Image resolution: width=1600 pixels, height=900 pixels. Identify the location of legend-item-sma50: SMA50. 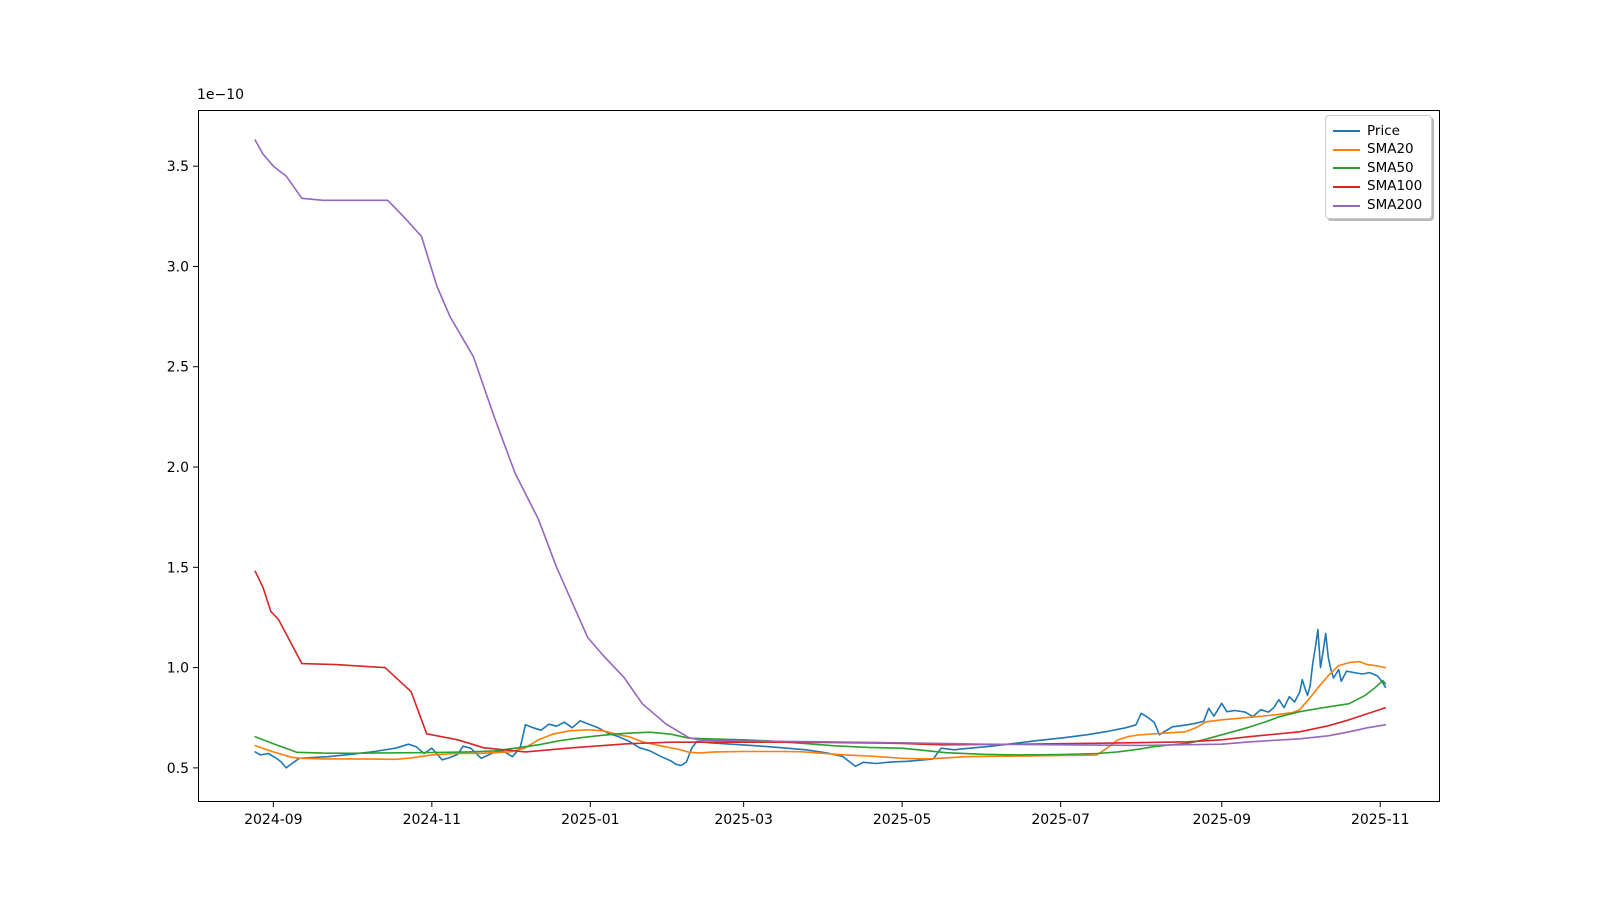
(1379, 168).